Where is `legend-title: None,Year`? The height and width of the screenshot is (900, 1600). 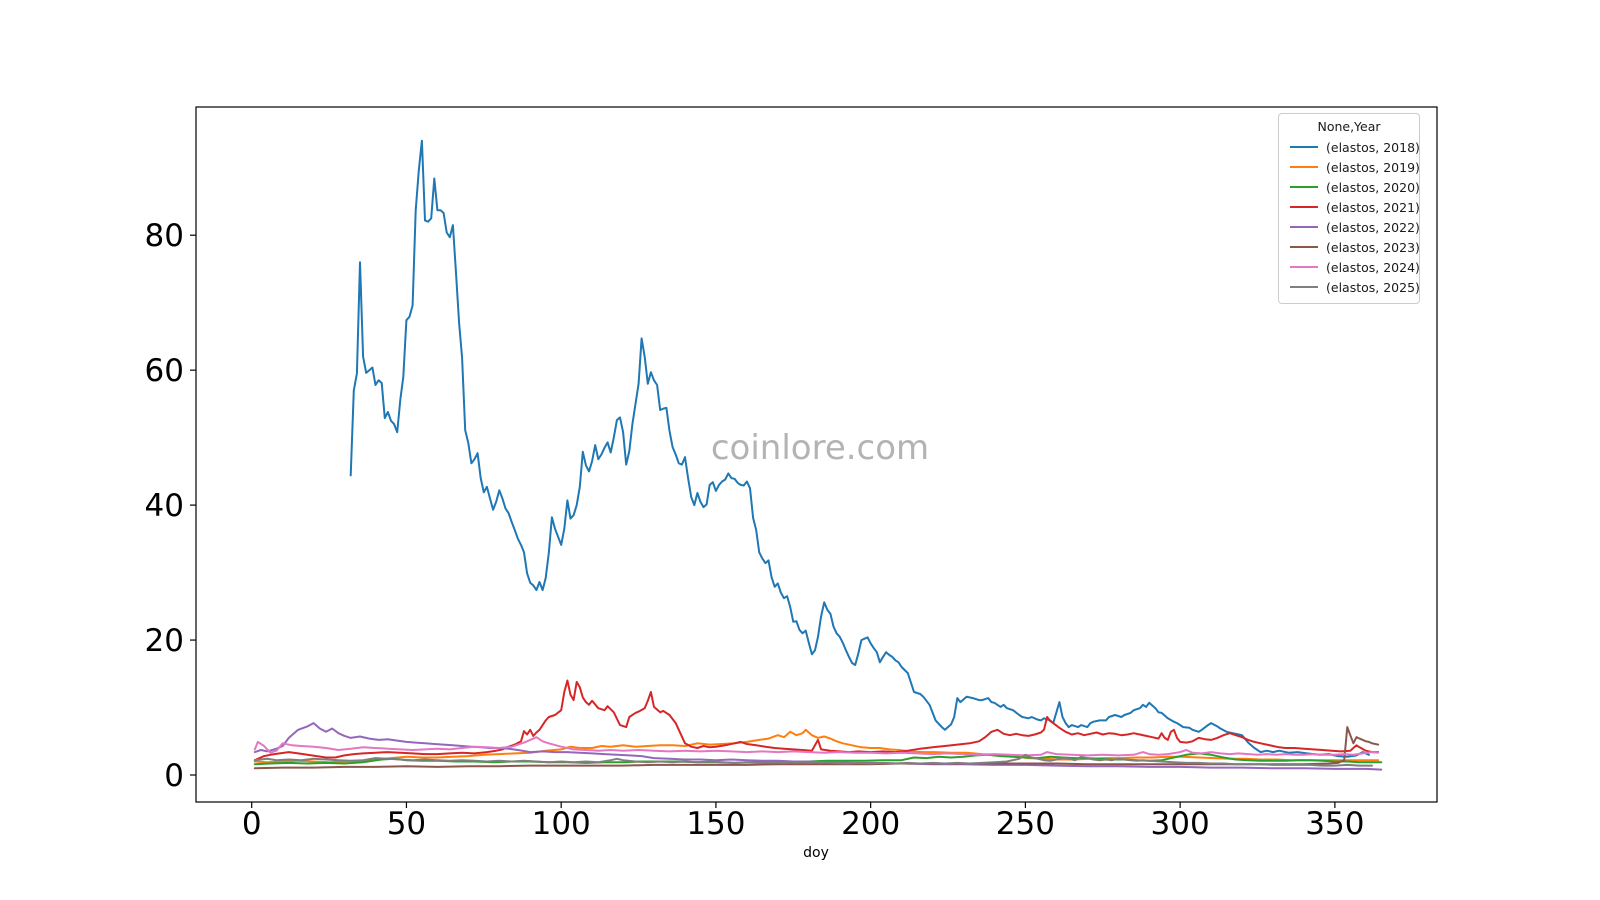 legend-title: None,Year is located at coordinates (1349, 126).